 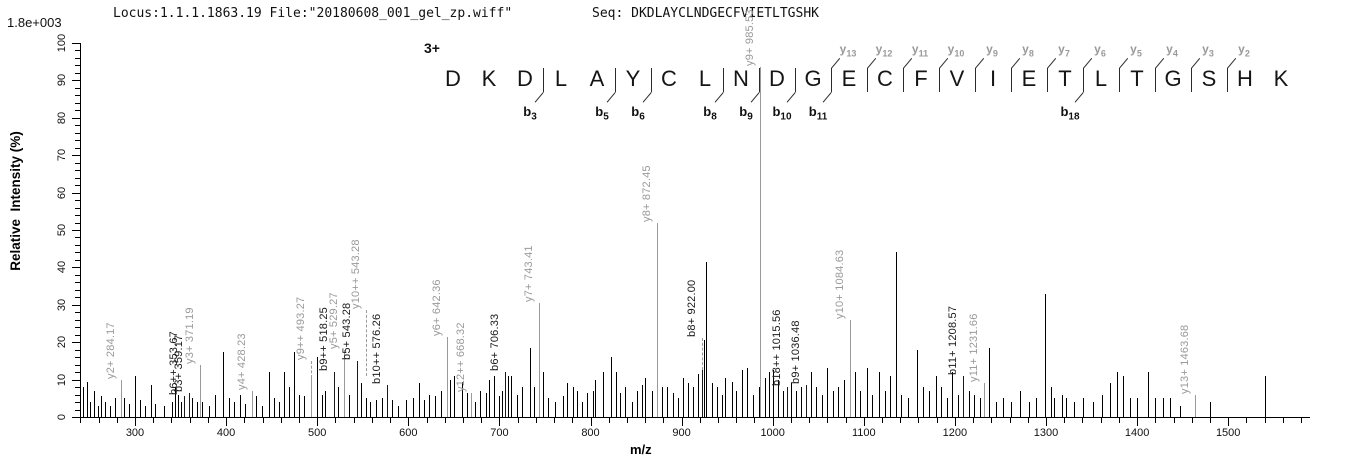 What do you see at coordinates (184, 406) in the screenshot?
I see `peak-b6++` at bounding box center [184, 406].